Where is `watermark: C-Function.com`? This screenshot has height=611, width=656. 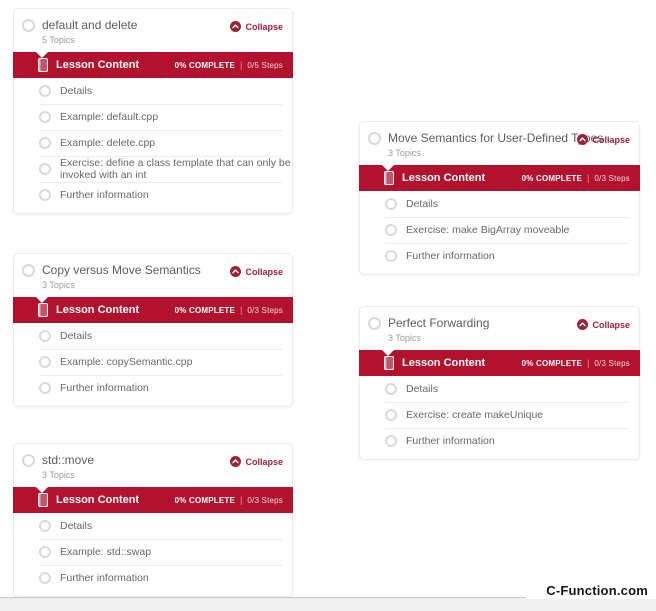 watermark: C-Function.com is located at coordinates (591, 590).